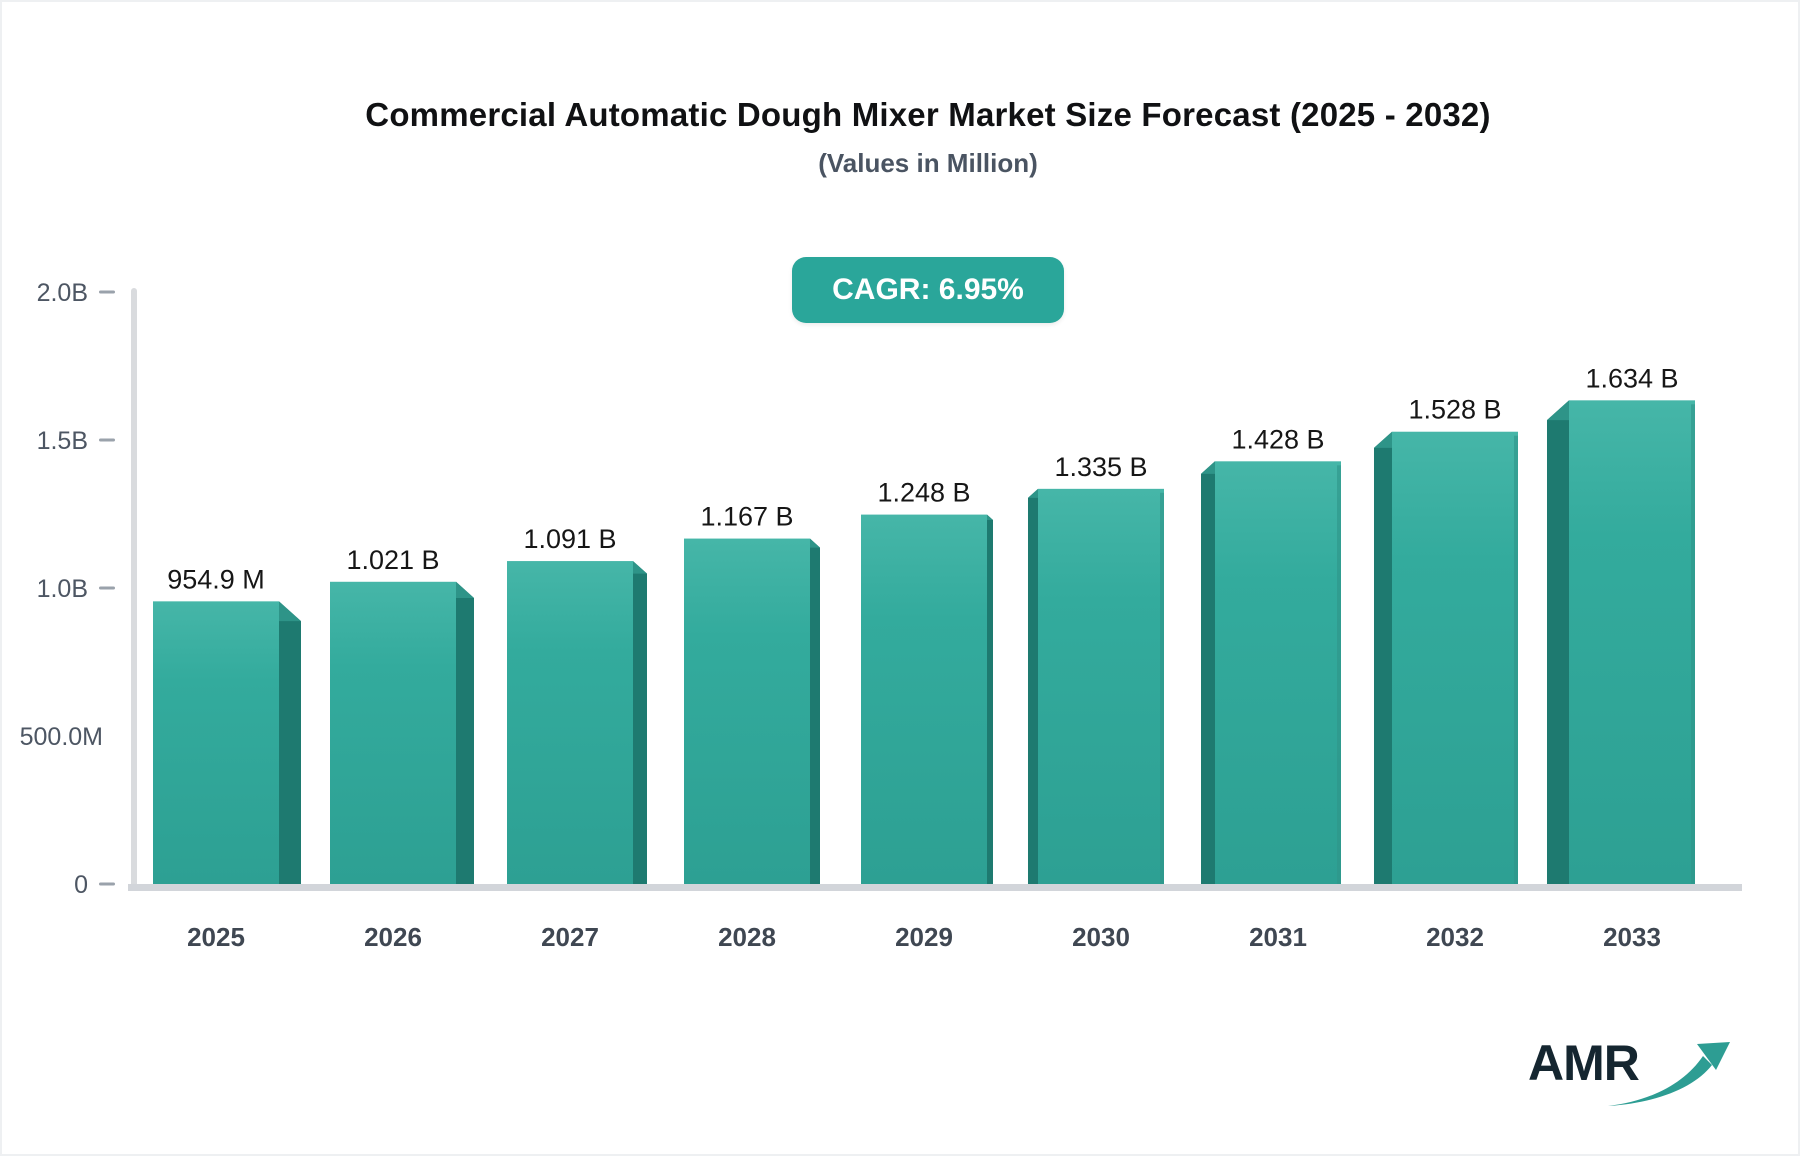 The image size is (1800, 1156). I want to click on bar-value-label: 1.528 B, so click(1454, 410).